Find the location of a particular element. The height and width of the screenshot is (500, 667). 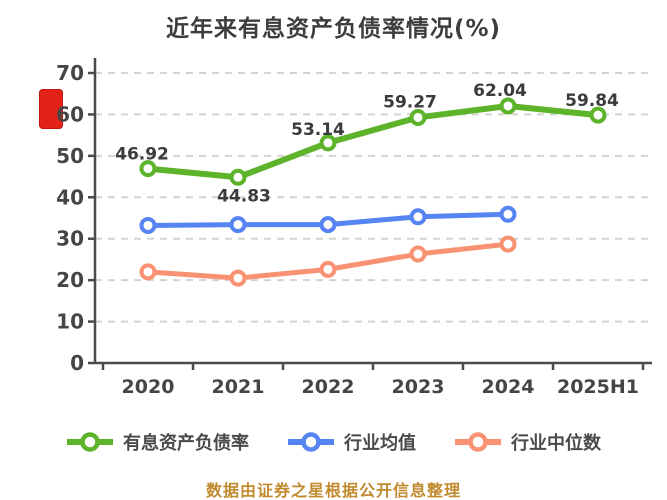

legend-label: 行业均值 is located at coordinates (380, 443).